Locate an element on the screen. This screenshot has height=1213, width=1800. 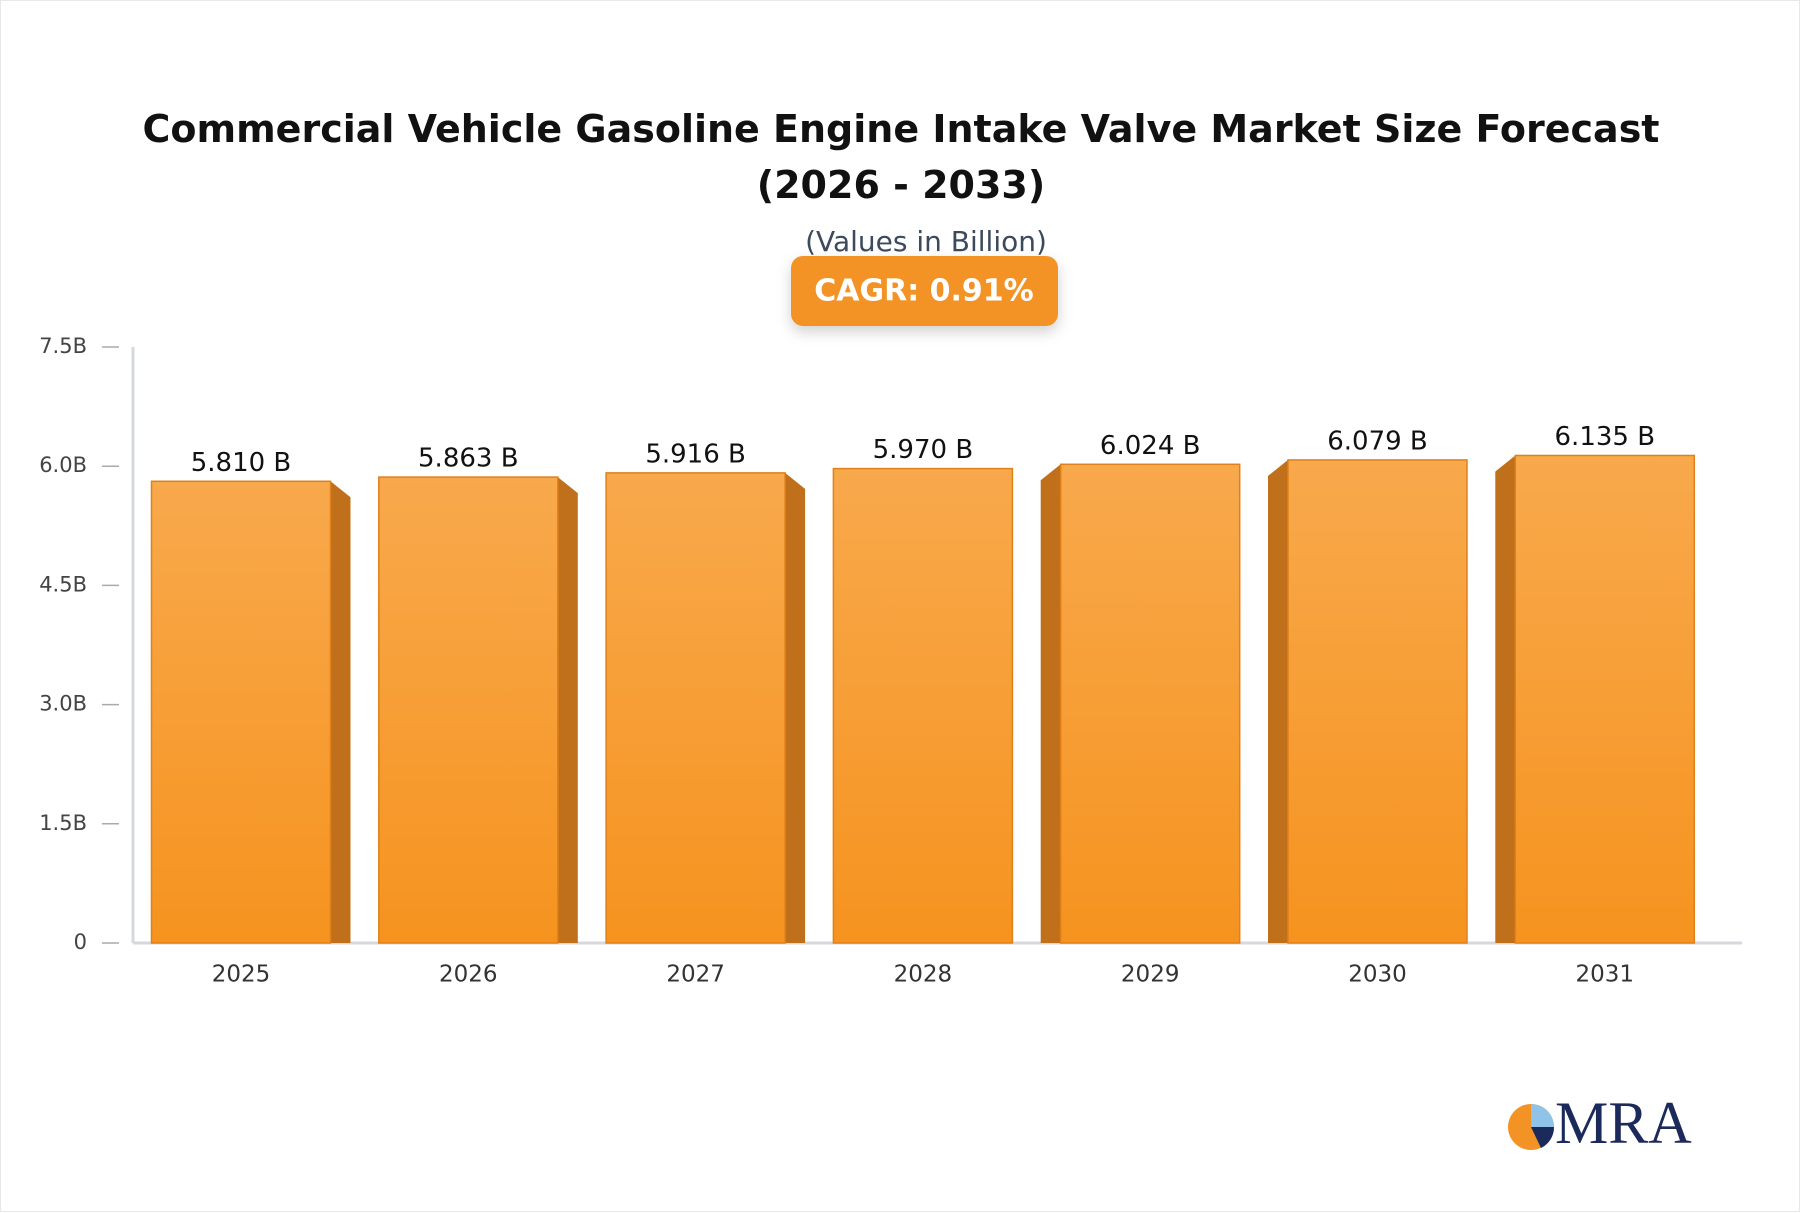
cagr-badge is located at coordinates (924, 291).